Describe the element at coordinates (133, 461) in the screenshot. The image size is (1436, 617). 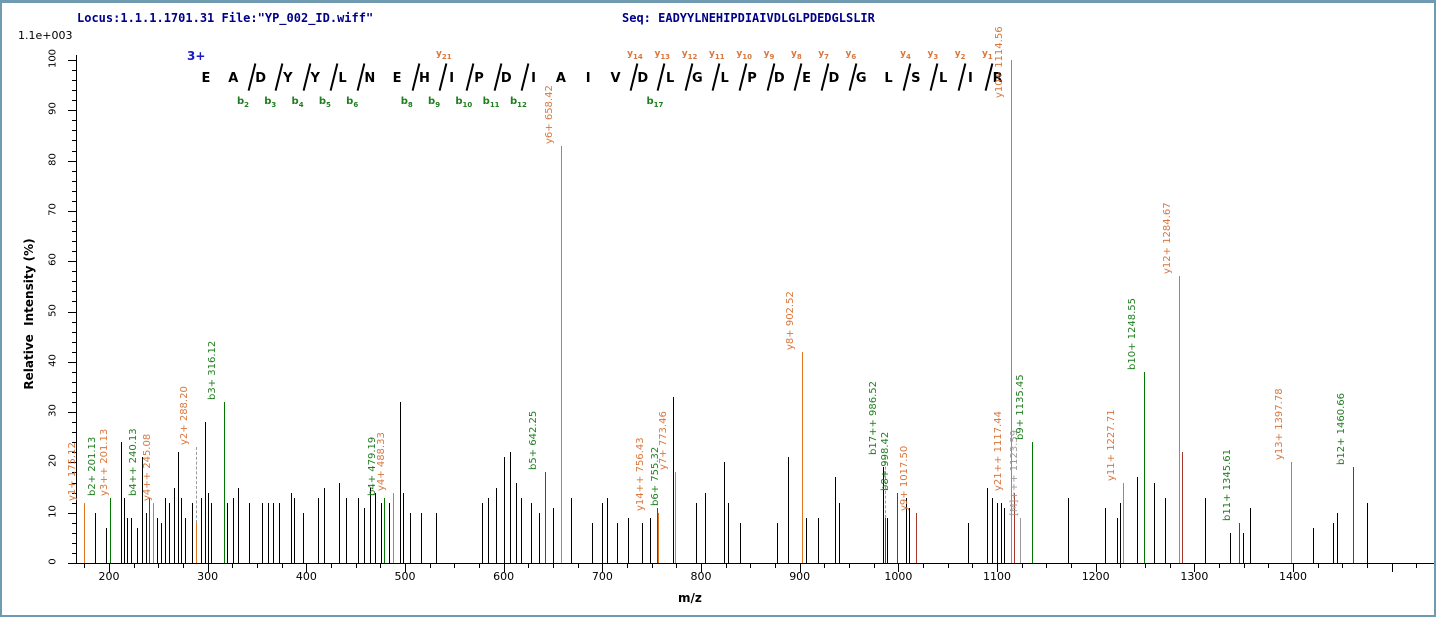
I see `peak-label: b4++ 240.13` at that location.